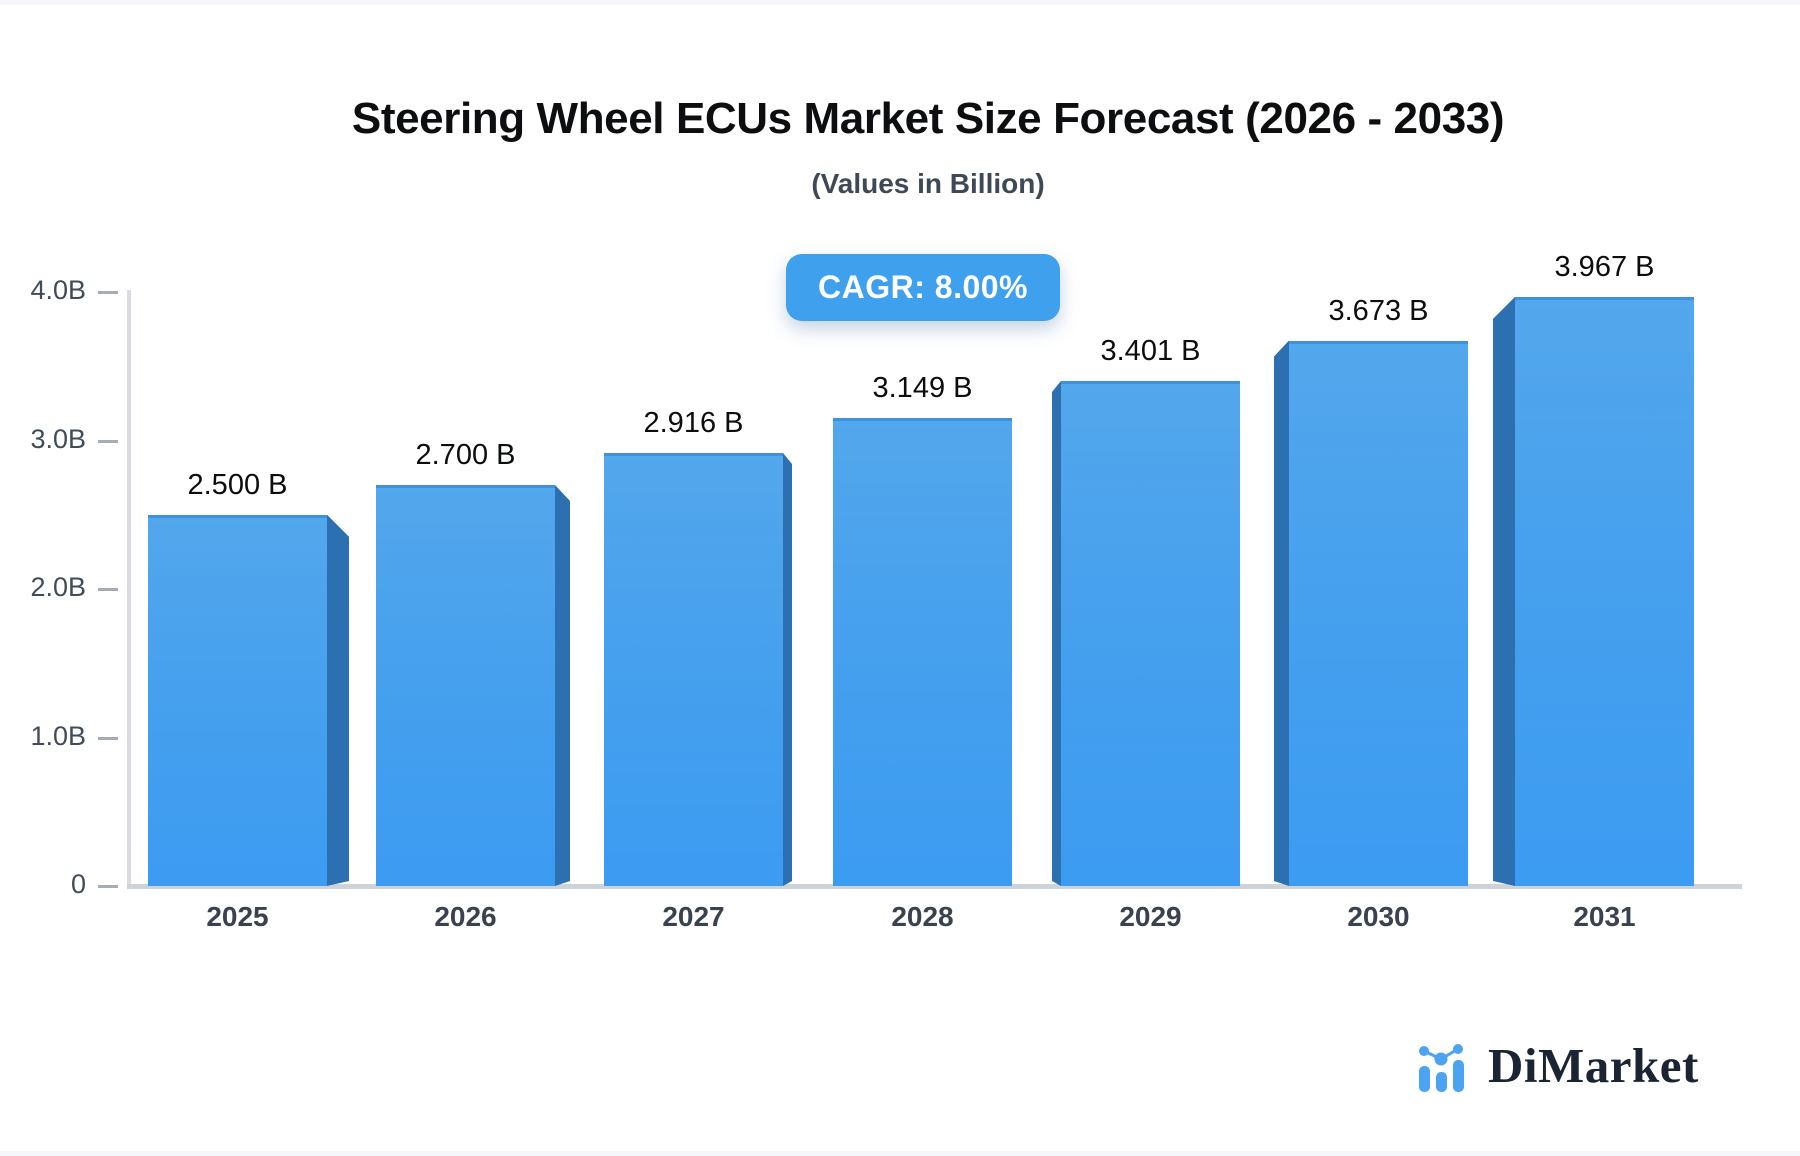  Describe the element at coordinates (934, 886) in the screenshot. I see `x-axis-line` at that location.